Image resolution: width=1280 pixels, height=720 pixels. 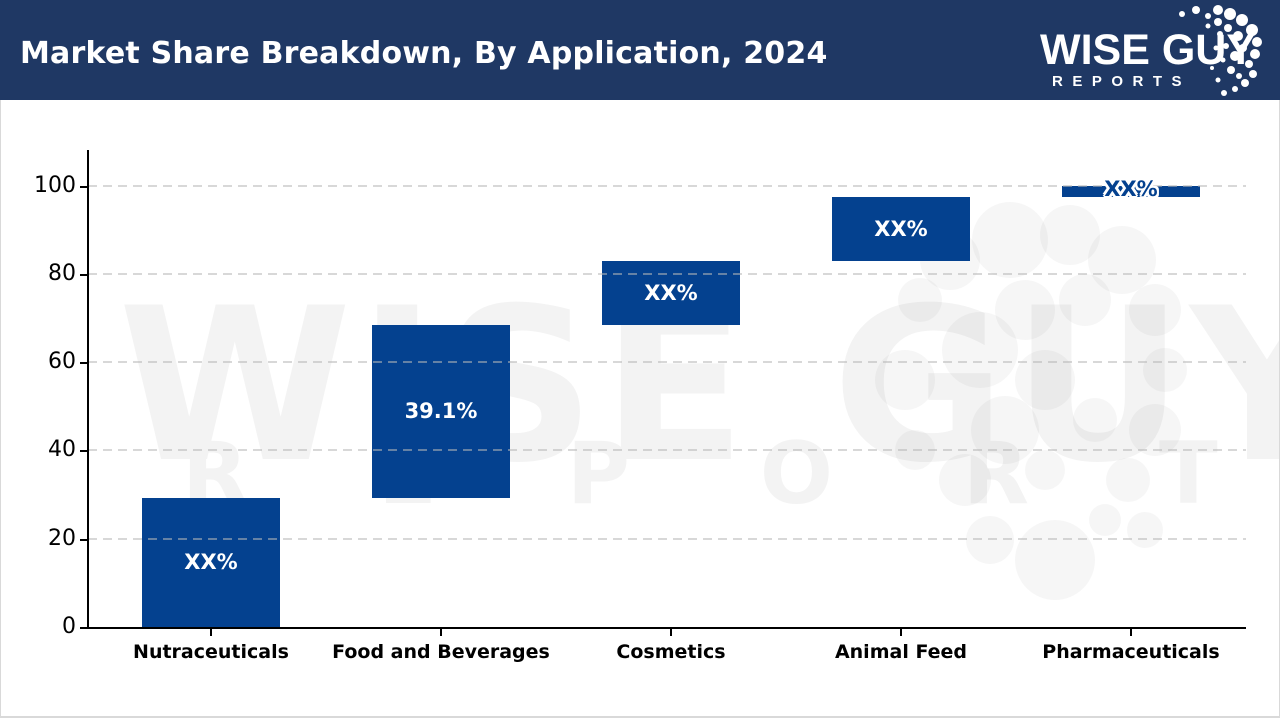 What do you see at coordinates (0, 409) in the screenshot?
I see `left-edge-line` at bounding box center [0, 409].